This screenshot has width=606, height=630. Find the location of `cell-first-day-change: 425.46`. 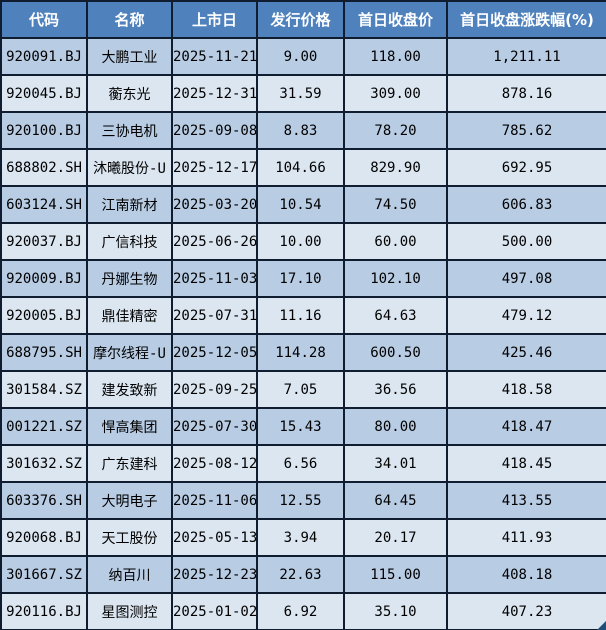

cell-first-day-change: 425.46 is located at coordinates (526, 352).